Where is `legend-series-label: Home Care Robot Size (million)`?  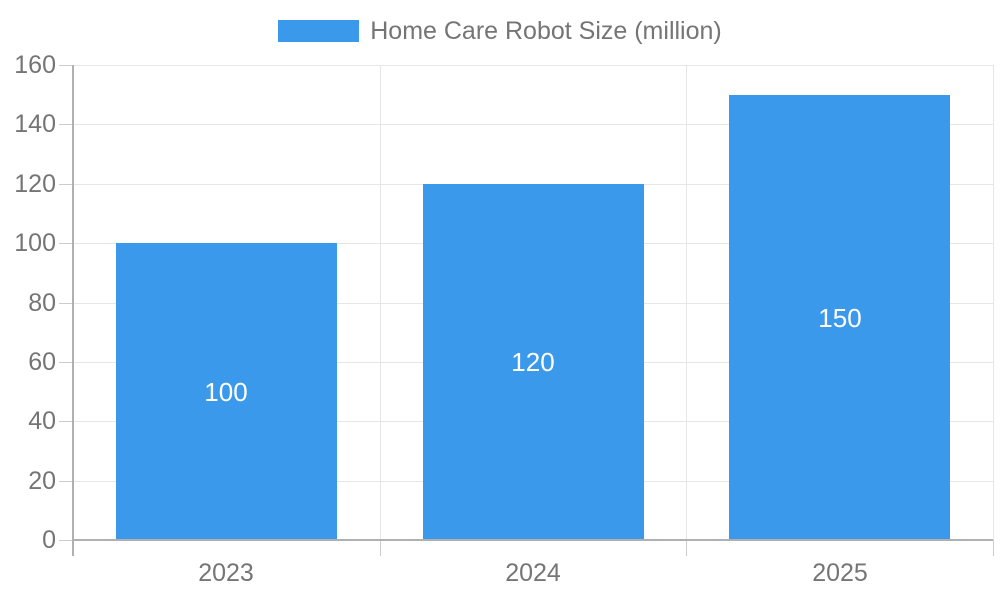 legend-series-label: Home Care Robot Size (million) is located at coordinates (546, 30).